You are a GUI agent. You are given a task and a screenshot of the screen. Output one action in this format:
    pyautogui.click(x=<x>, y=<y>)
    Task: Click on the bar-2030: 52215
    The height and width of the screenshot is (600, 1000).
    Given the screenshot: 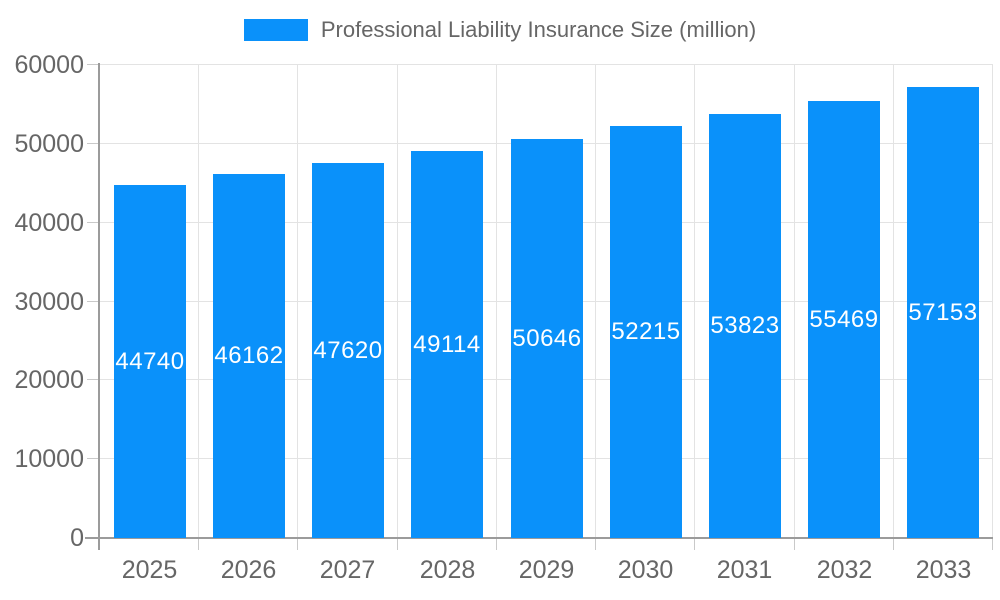 What is the action you would take?
    pyautogui.click(x=646, y=332)
    